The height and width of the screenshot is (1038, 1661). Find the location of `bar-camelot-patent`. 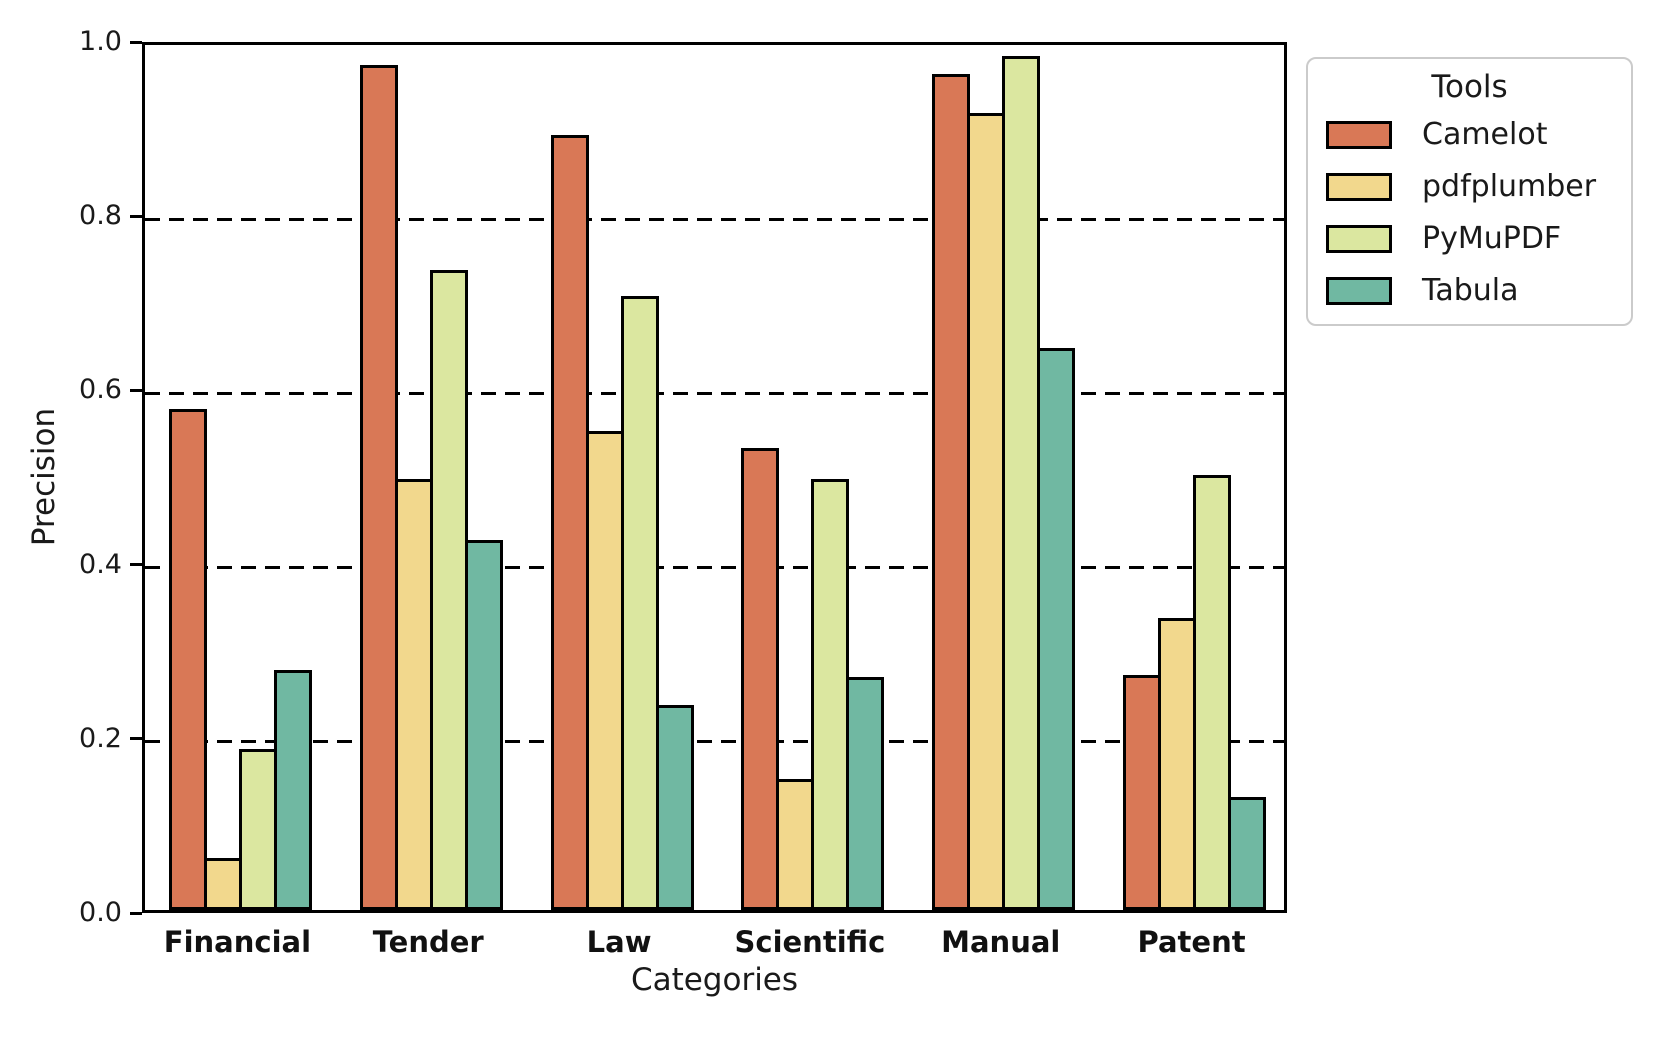

bar-camelot-patent is located at coordinates (1142, 792).